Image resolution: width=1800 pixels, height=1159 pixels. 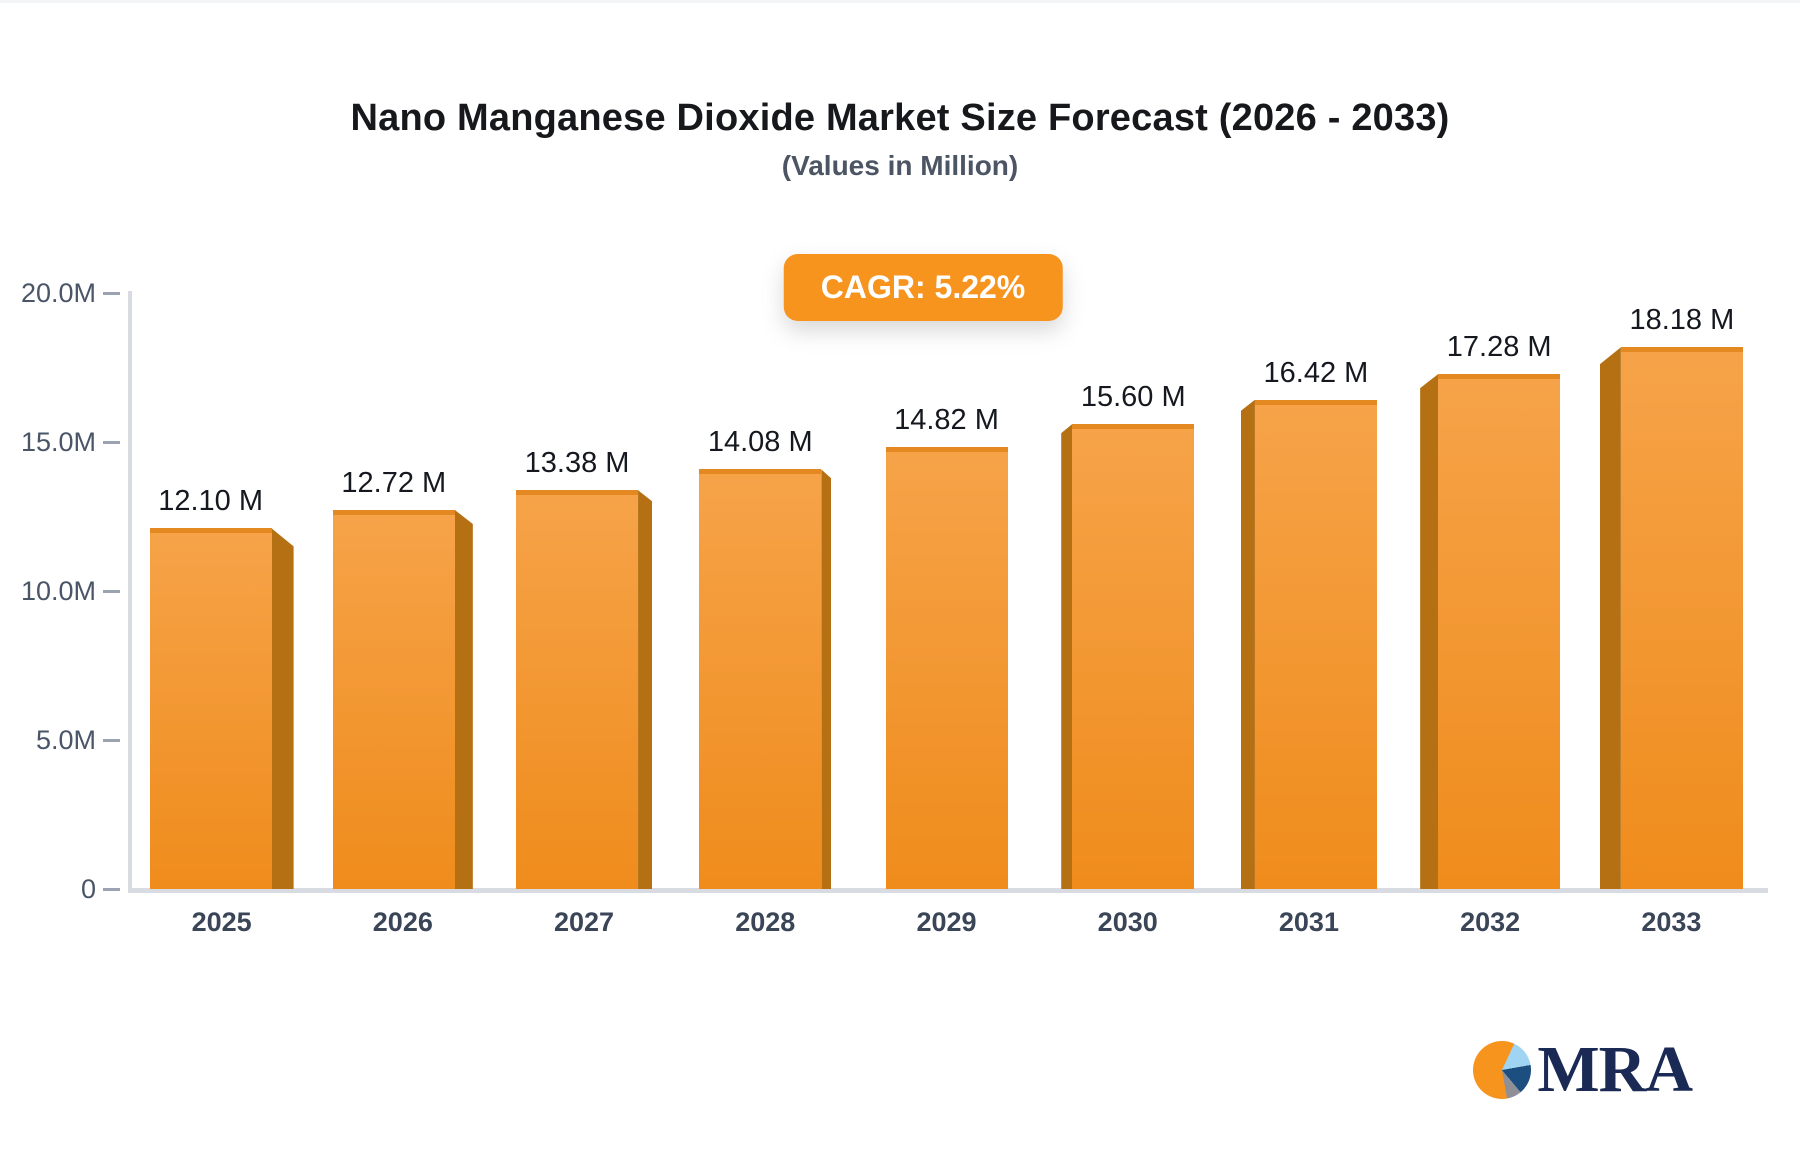 I want to click on y-axis-tick-label: 15.0M, so click(x=58, y=442).